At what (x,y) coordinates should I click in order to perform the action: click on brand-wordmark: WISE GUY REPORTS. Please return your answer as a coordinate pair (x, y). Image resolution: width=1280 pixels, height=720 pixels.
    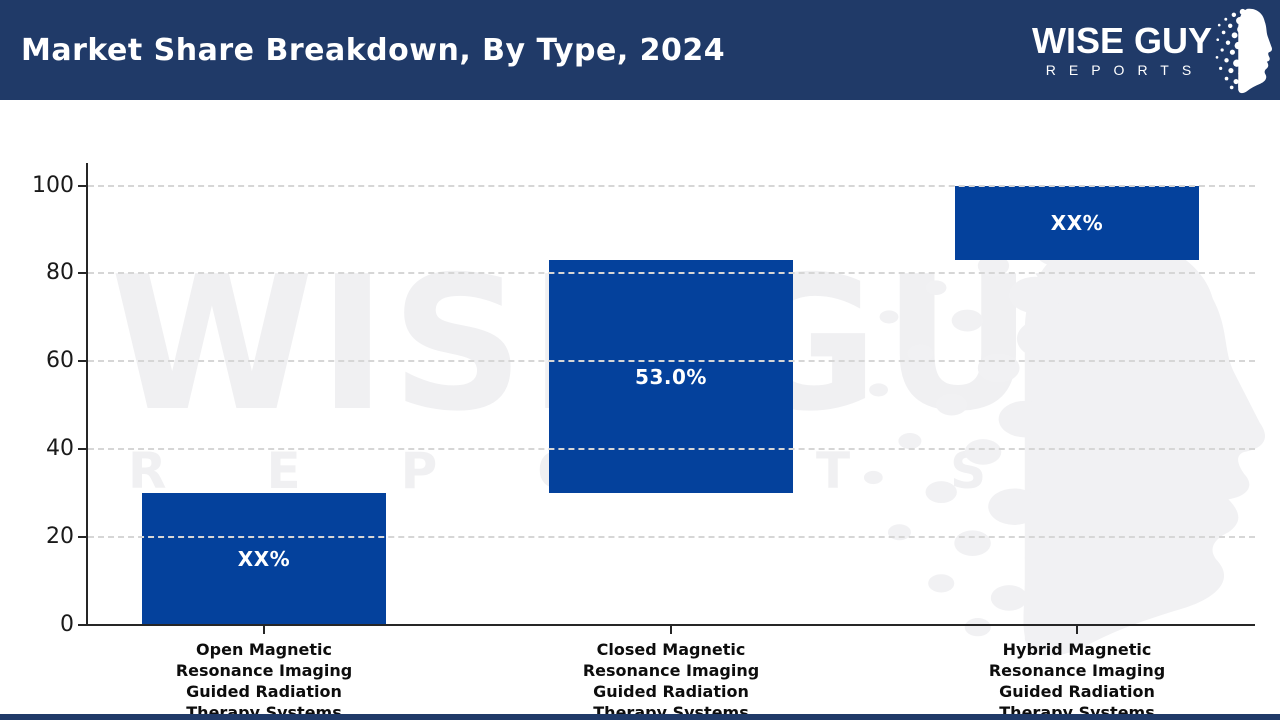
    Looking at the image, I should click on (1121, 48).